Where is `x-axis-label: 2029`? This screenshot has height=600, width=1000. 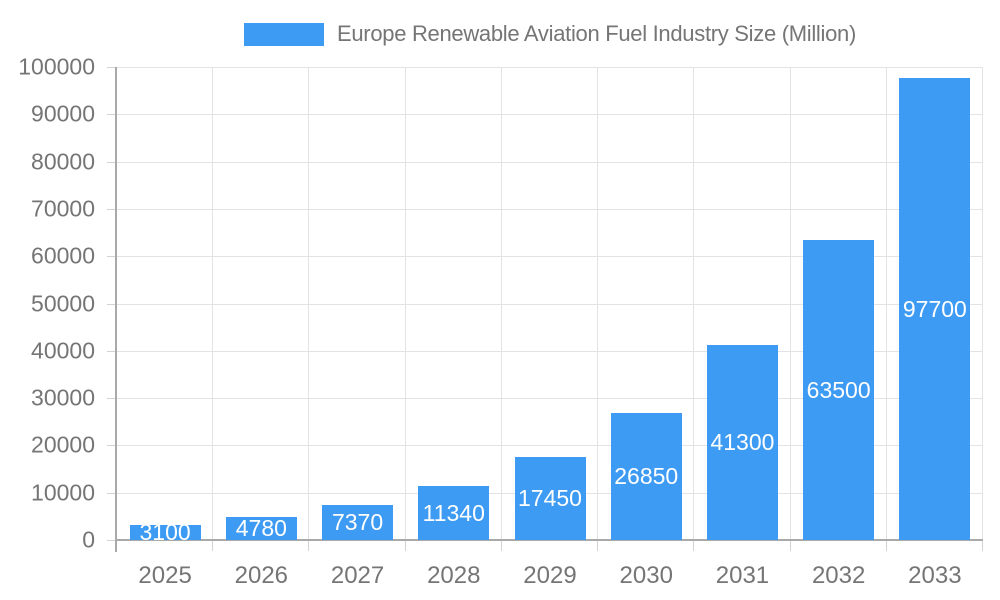
x-axis-label: 2029 is located at coordinates (550, 575).